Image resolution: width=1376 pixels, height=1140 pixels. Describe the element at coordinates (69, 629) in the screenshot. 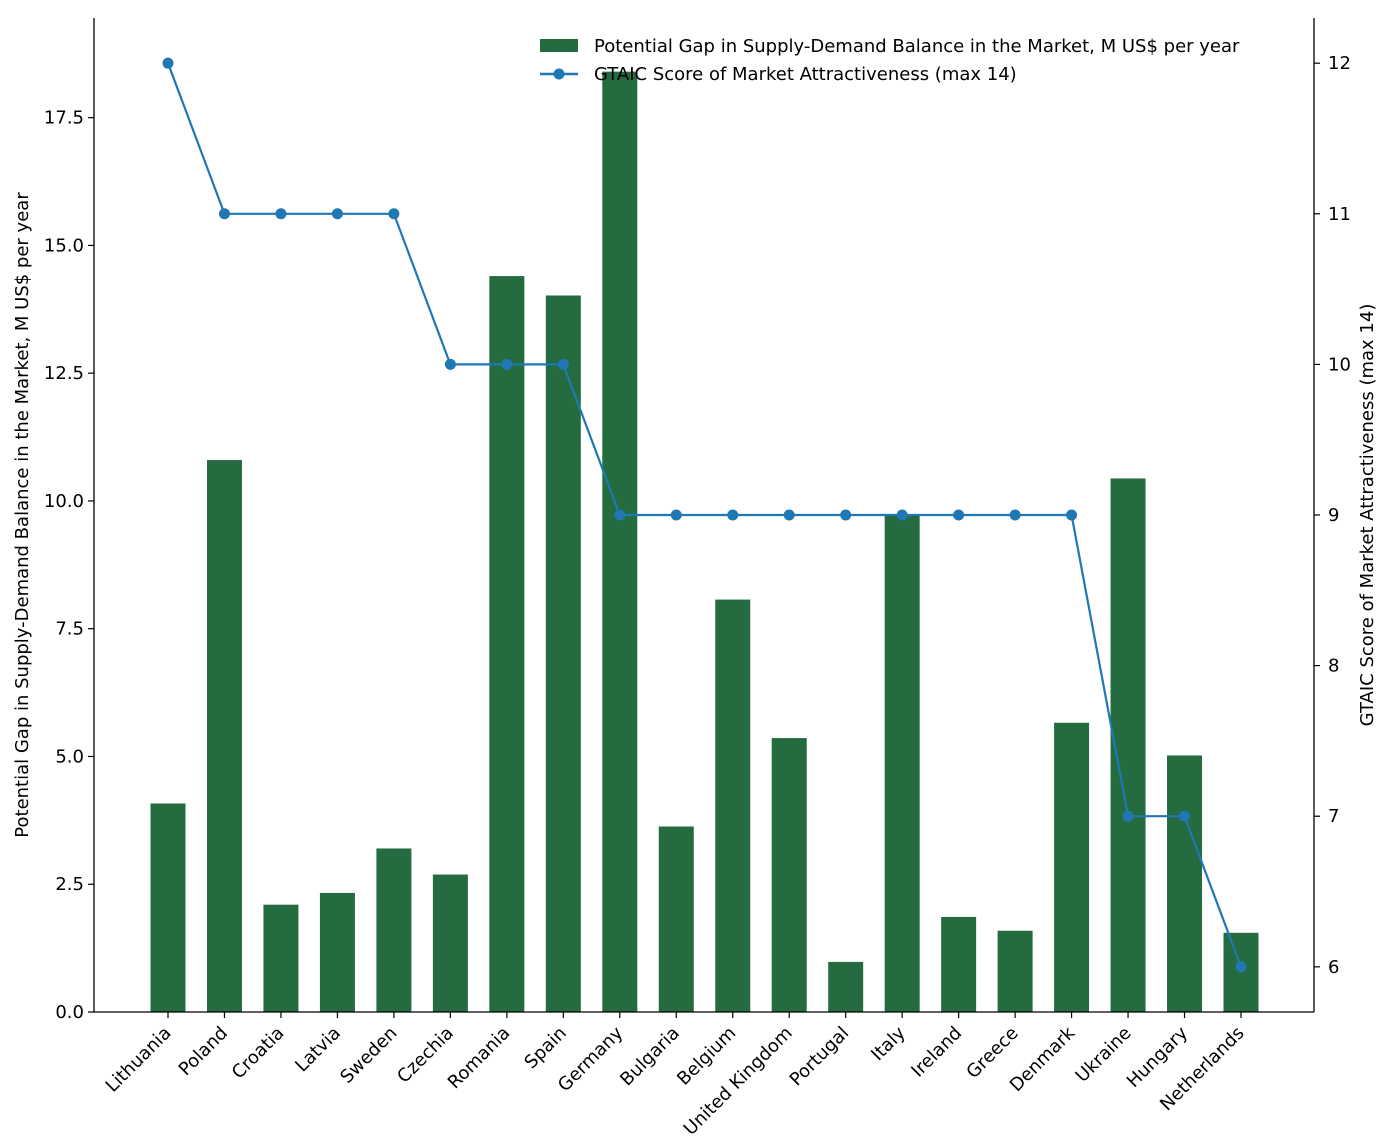

I see `y-tick-label: 7.5` at that location.